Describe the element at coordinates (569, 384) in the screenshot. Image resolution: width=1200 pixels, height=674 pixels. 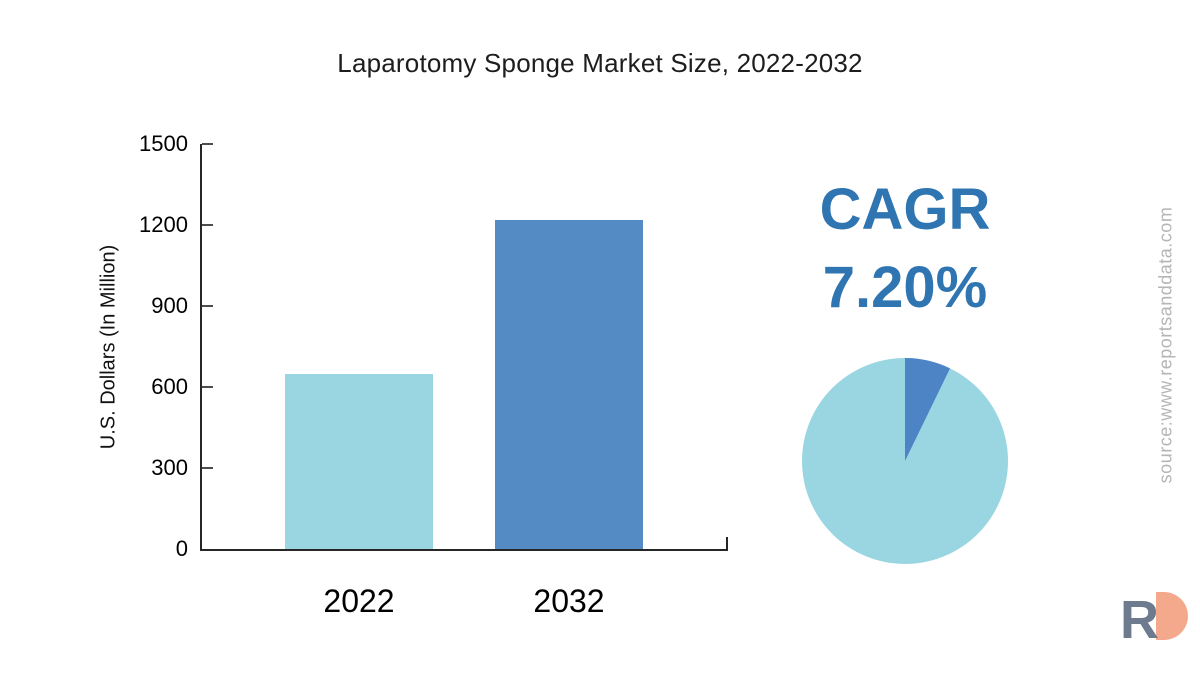
I see `bar-2032` at that location.